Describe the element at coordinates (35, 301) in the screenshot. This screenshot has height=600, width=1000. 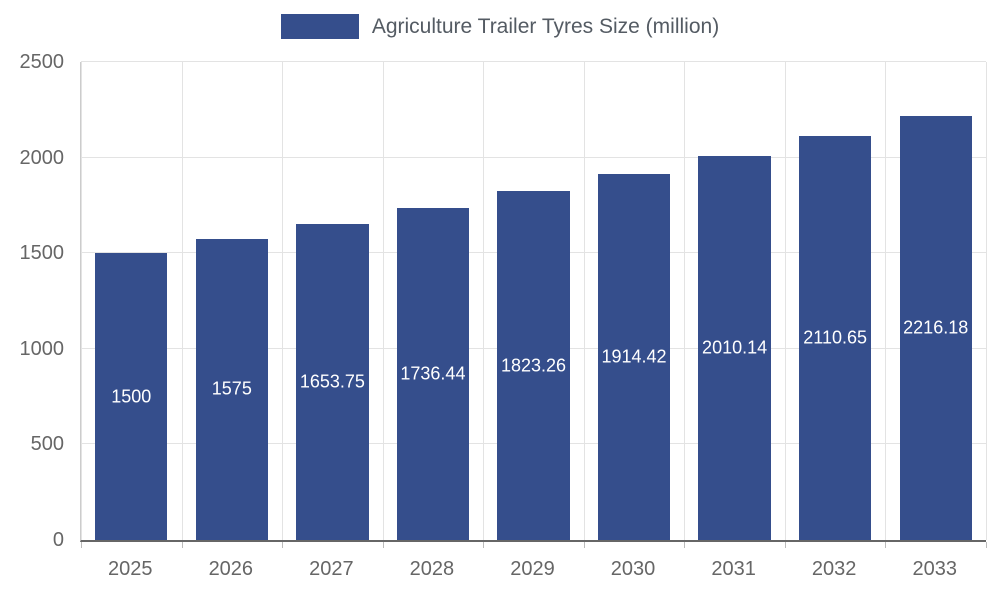
I see `y-axis-labels: 0 500 1000 1500 2000 2500` at that location.